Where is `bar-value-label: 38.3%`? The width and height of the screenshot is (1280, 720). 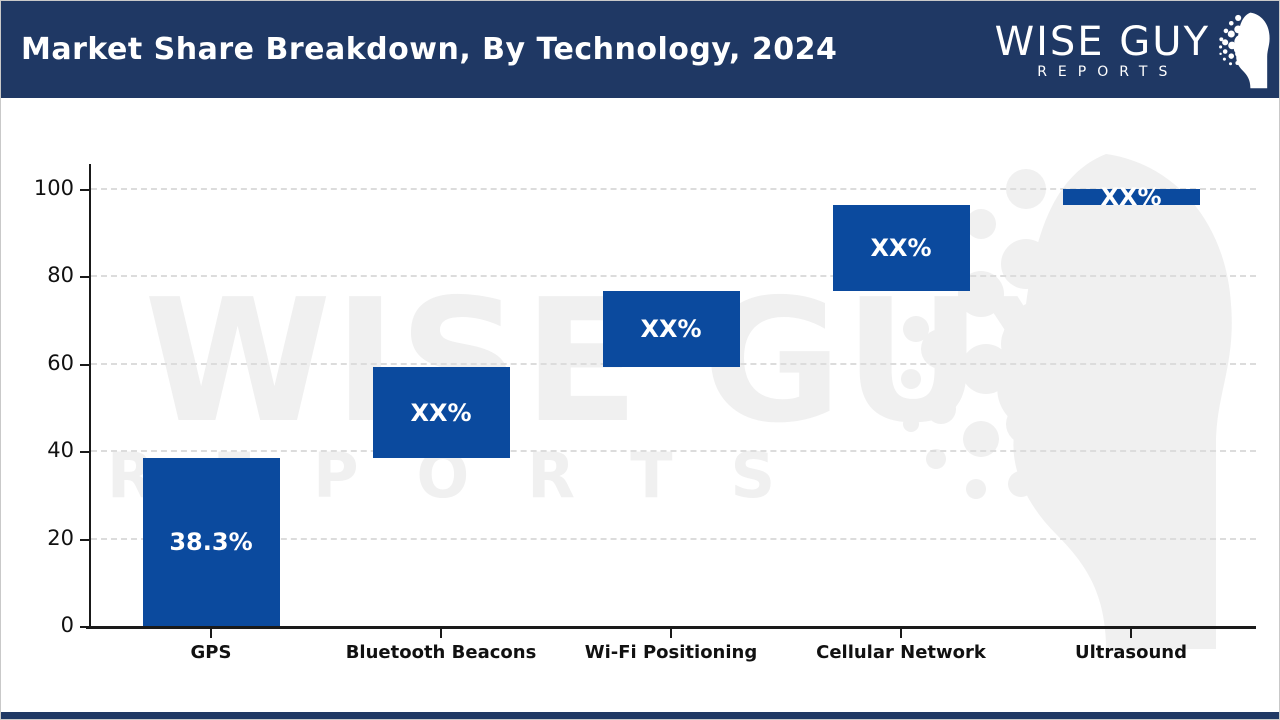
bar-value-label: 38.3% is located at coordinates (211, 542).